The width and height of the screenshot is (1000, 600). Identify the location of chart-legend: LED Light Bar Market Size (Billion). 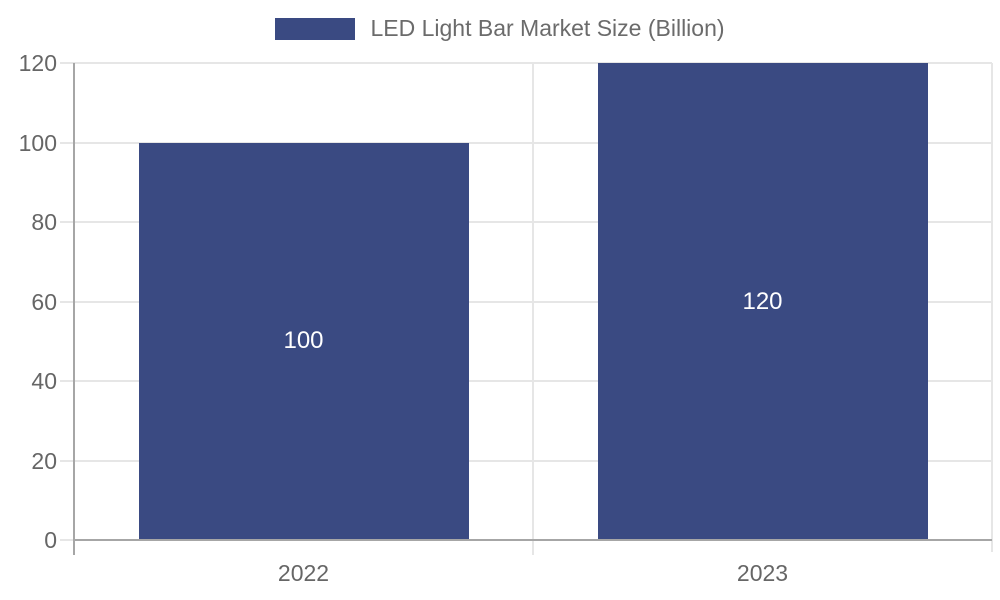
(500, 28).